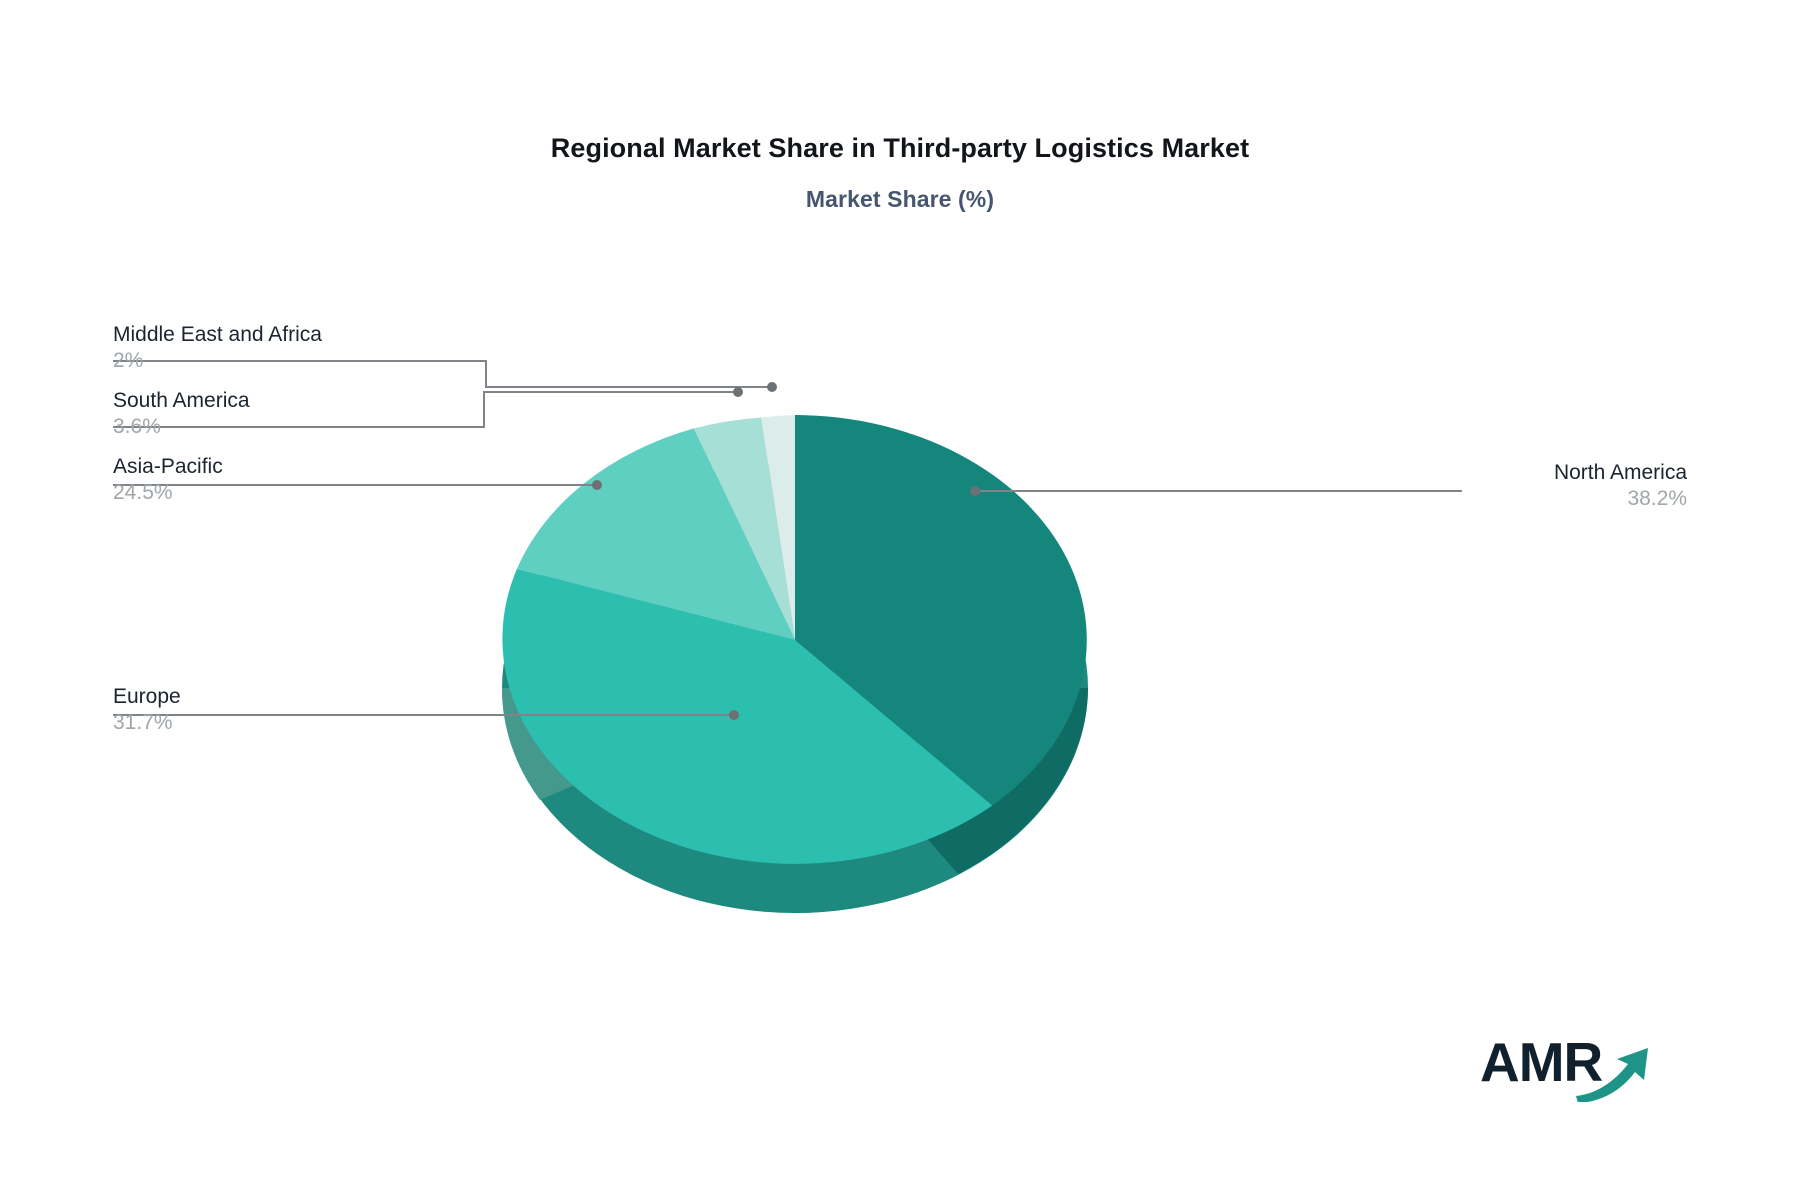  I want to click on pie-slice-asia-pacific, so click(655, 534).